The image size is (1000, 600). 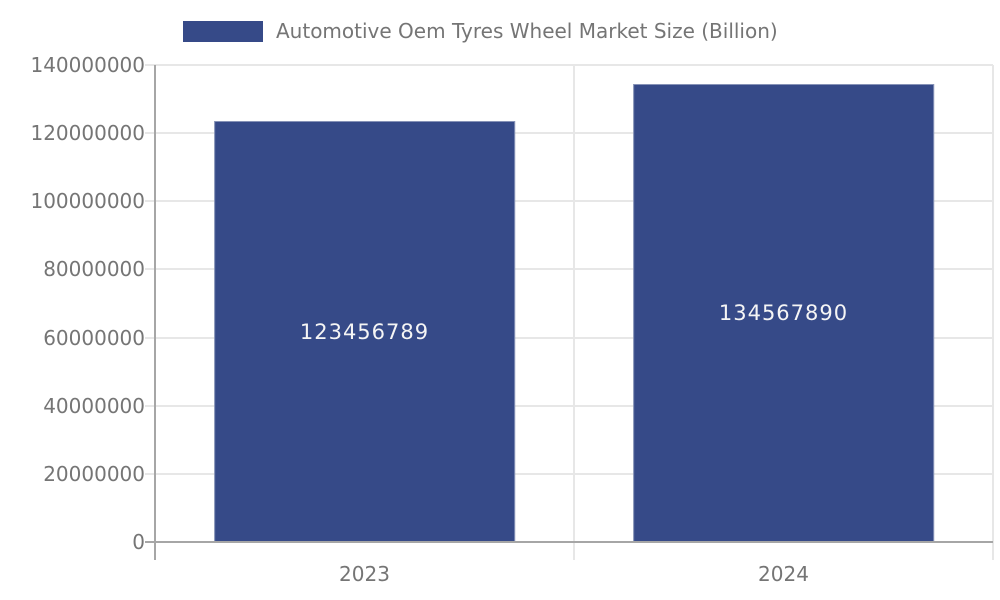 What do you see at coordinates (574, 576) in the screenshot?
I see `x-axis-labels: 2023 2024` at bounding box center [574, 576].